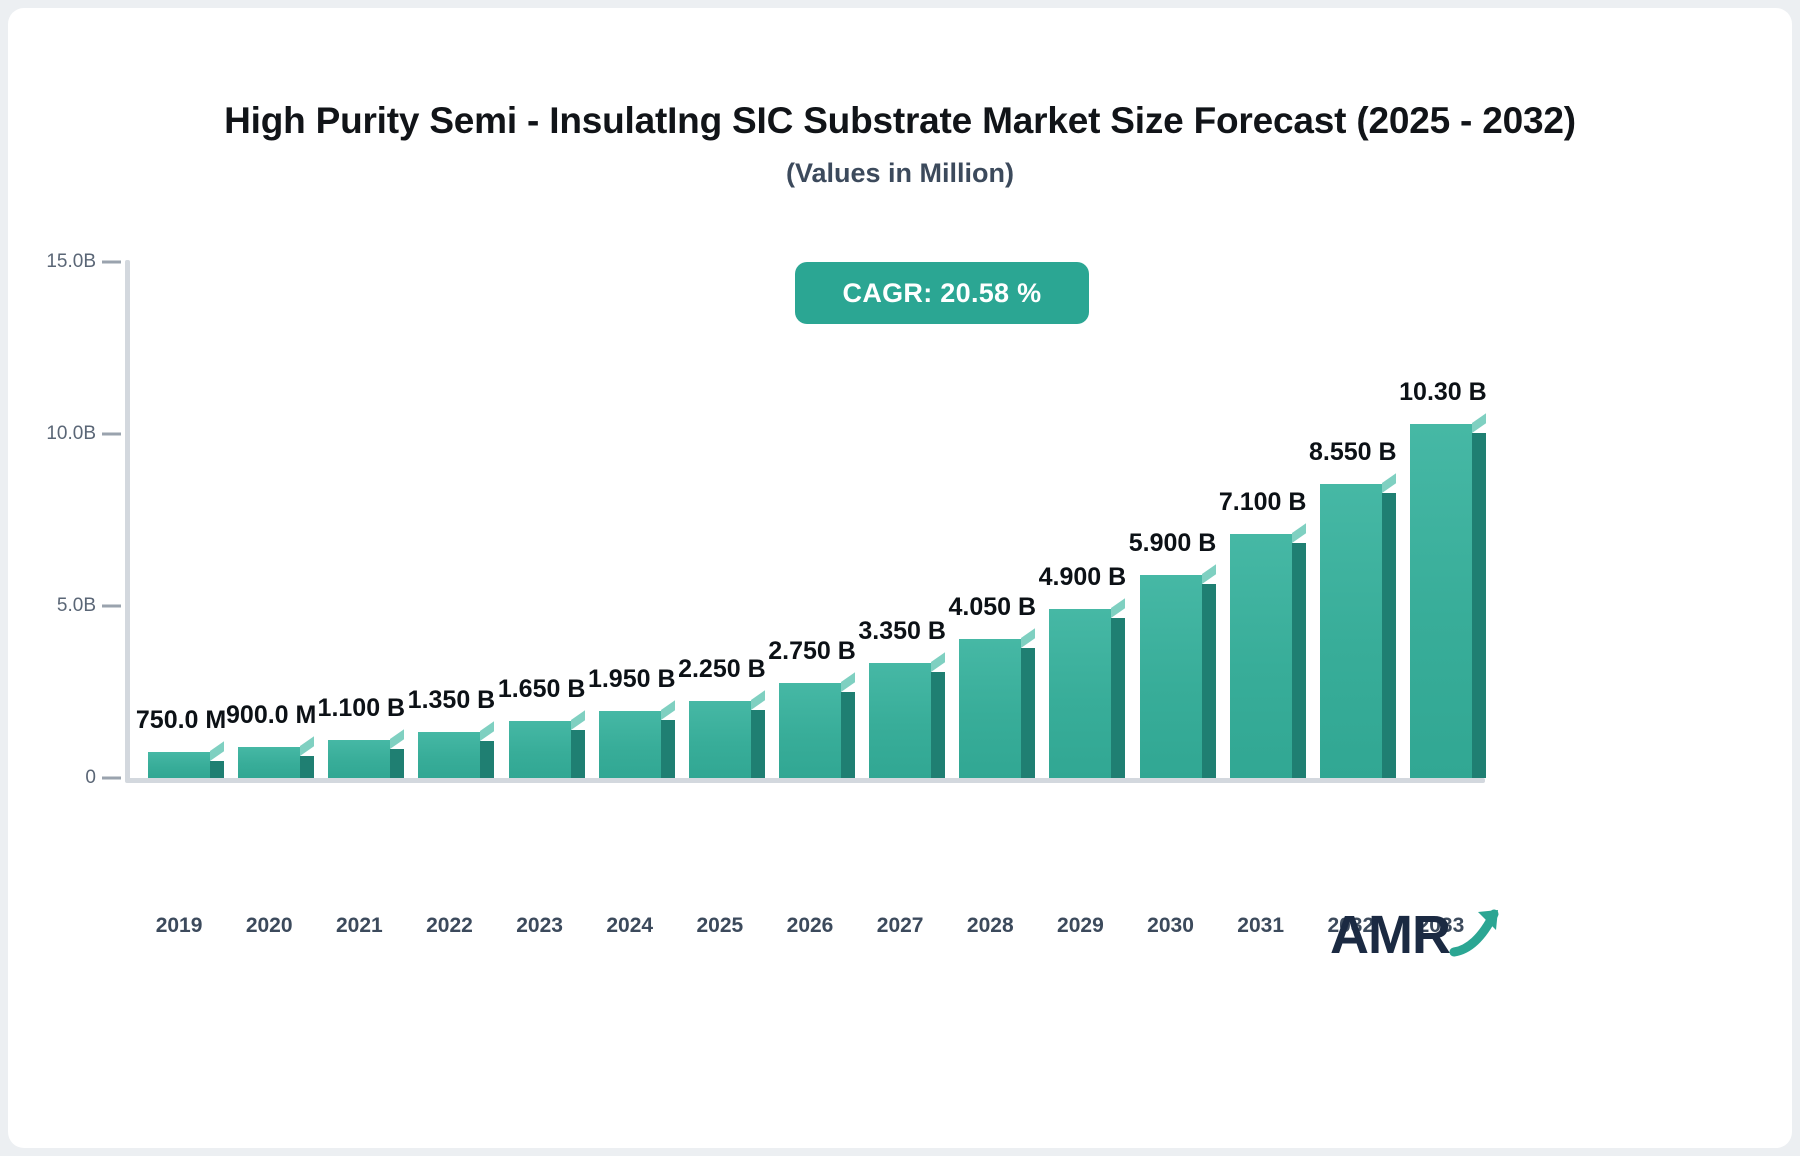 Image resolution: width=1800 pixels, height=1156 pixels. I want to click on bar-value-label: 1.350 B, so click(451, 699).